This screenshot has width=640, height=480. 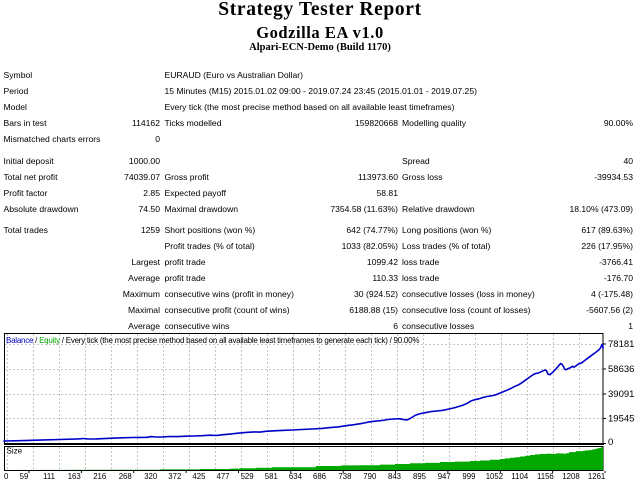 I want to click on svg-text: 1052, so click(x=494, y=476).